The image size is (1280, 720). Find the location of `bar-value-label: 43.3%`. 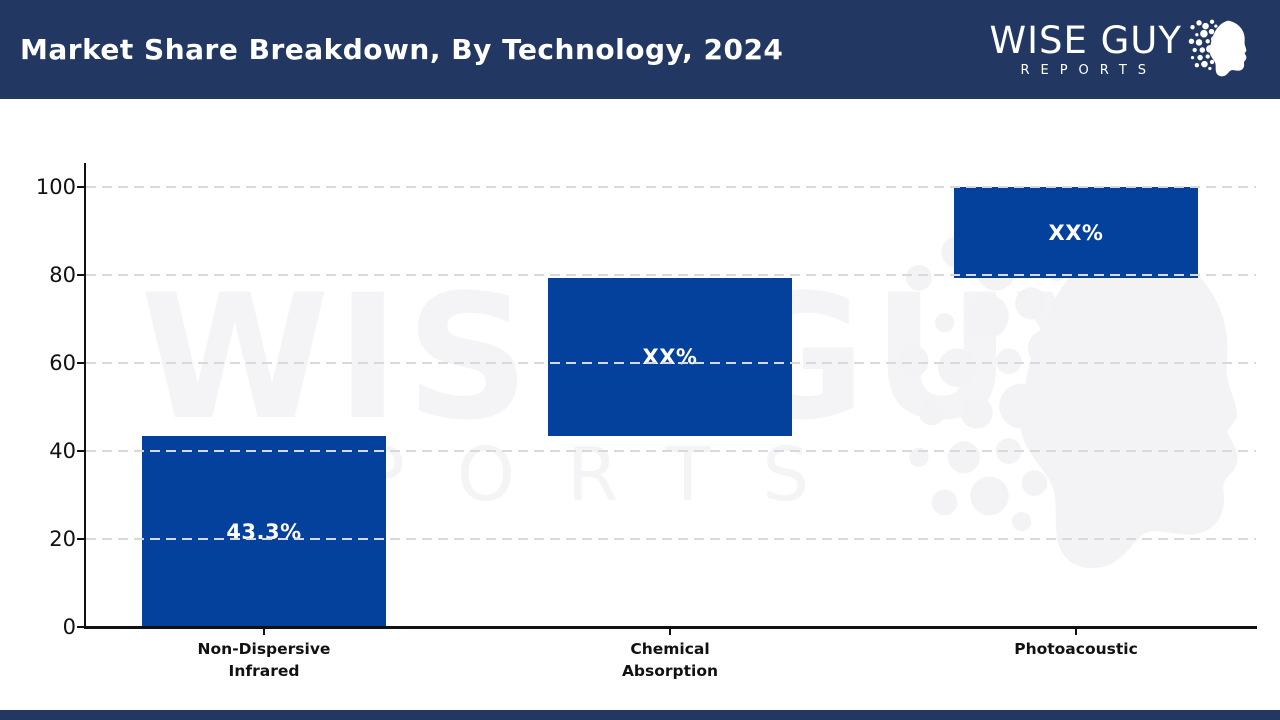

bar-value-label: 43.3% is located at coordinates (264, 531).